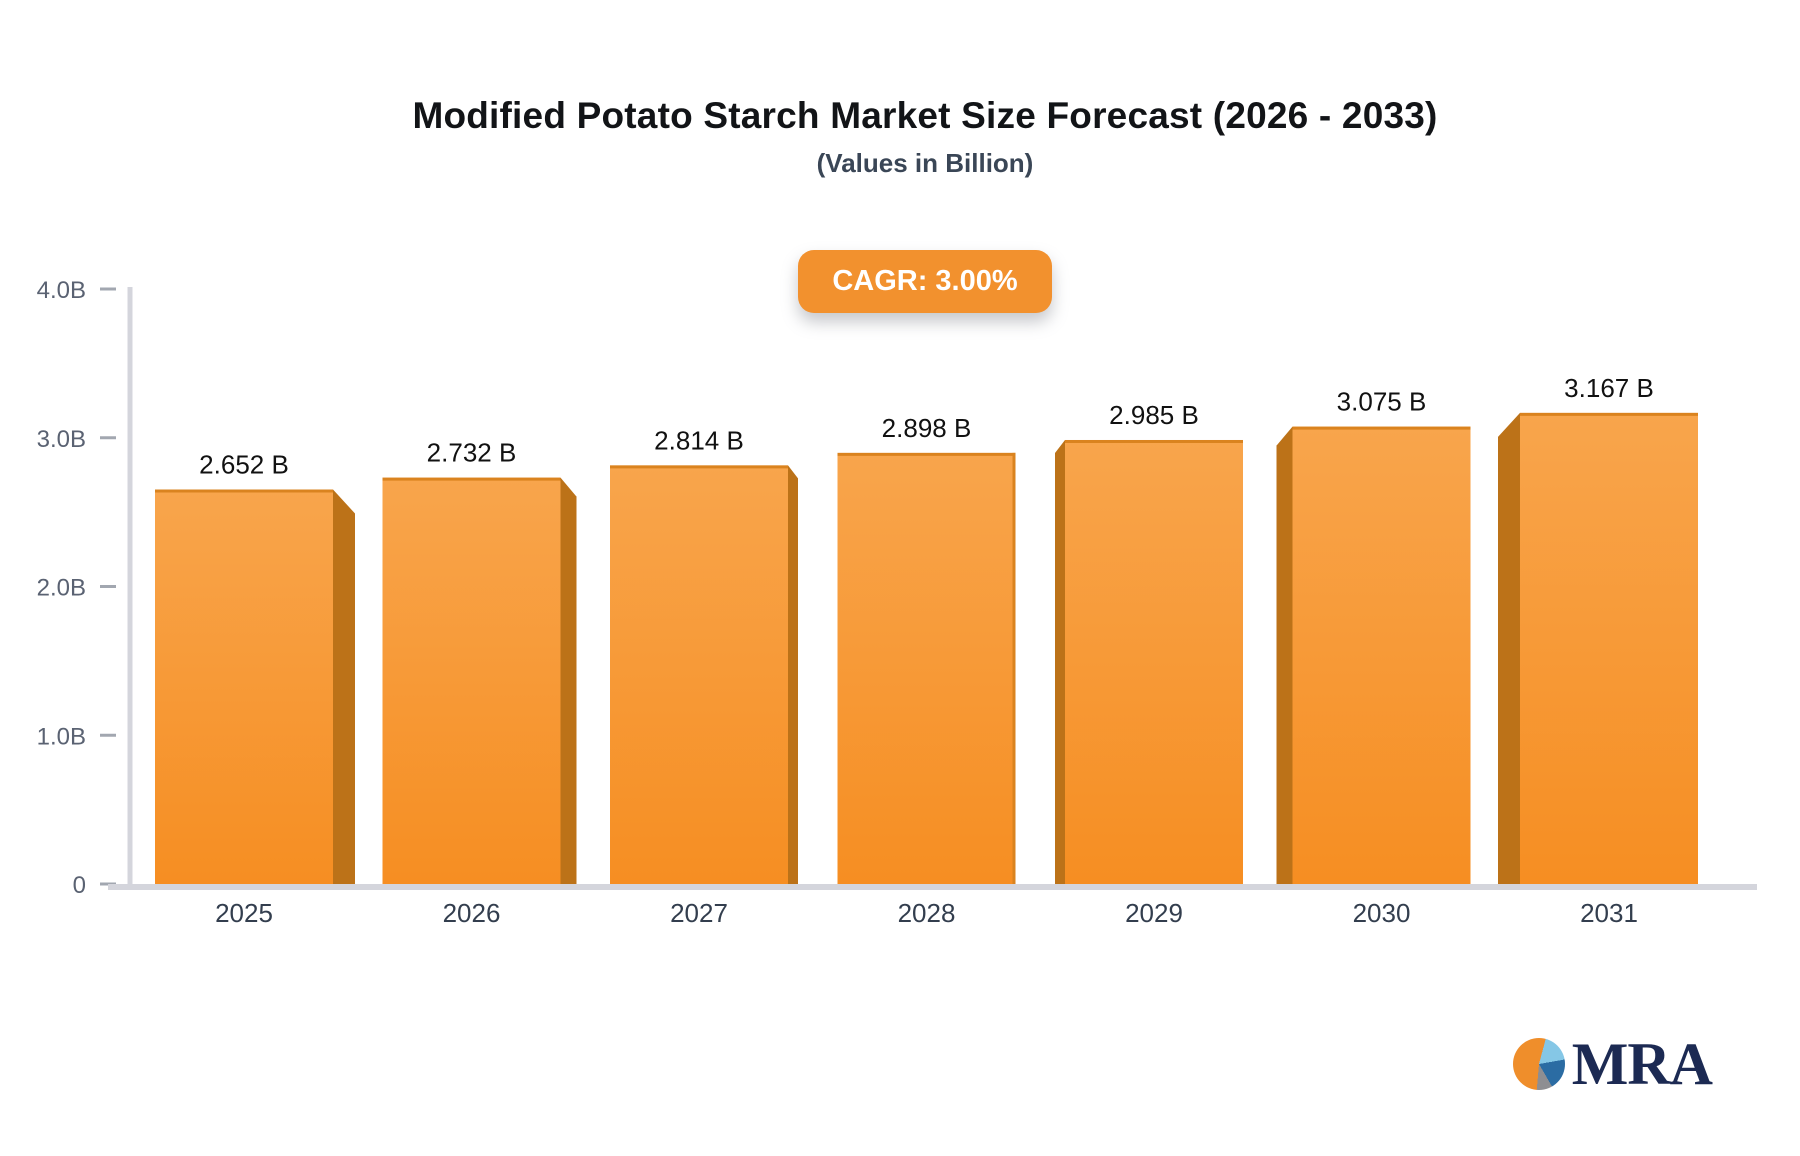  Describe the element at coordinates (244, 465) in the screenshot. I see `bar-value-label: 2.652 B` at that location.